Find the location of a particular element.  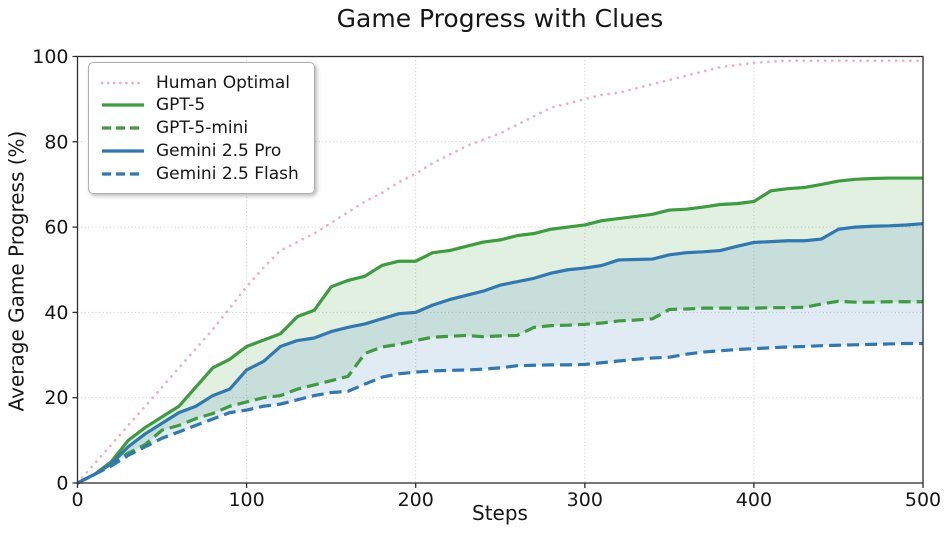

y-tick-label: 40 is located at coordinates (56, 313).